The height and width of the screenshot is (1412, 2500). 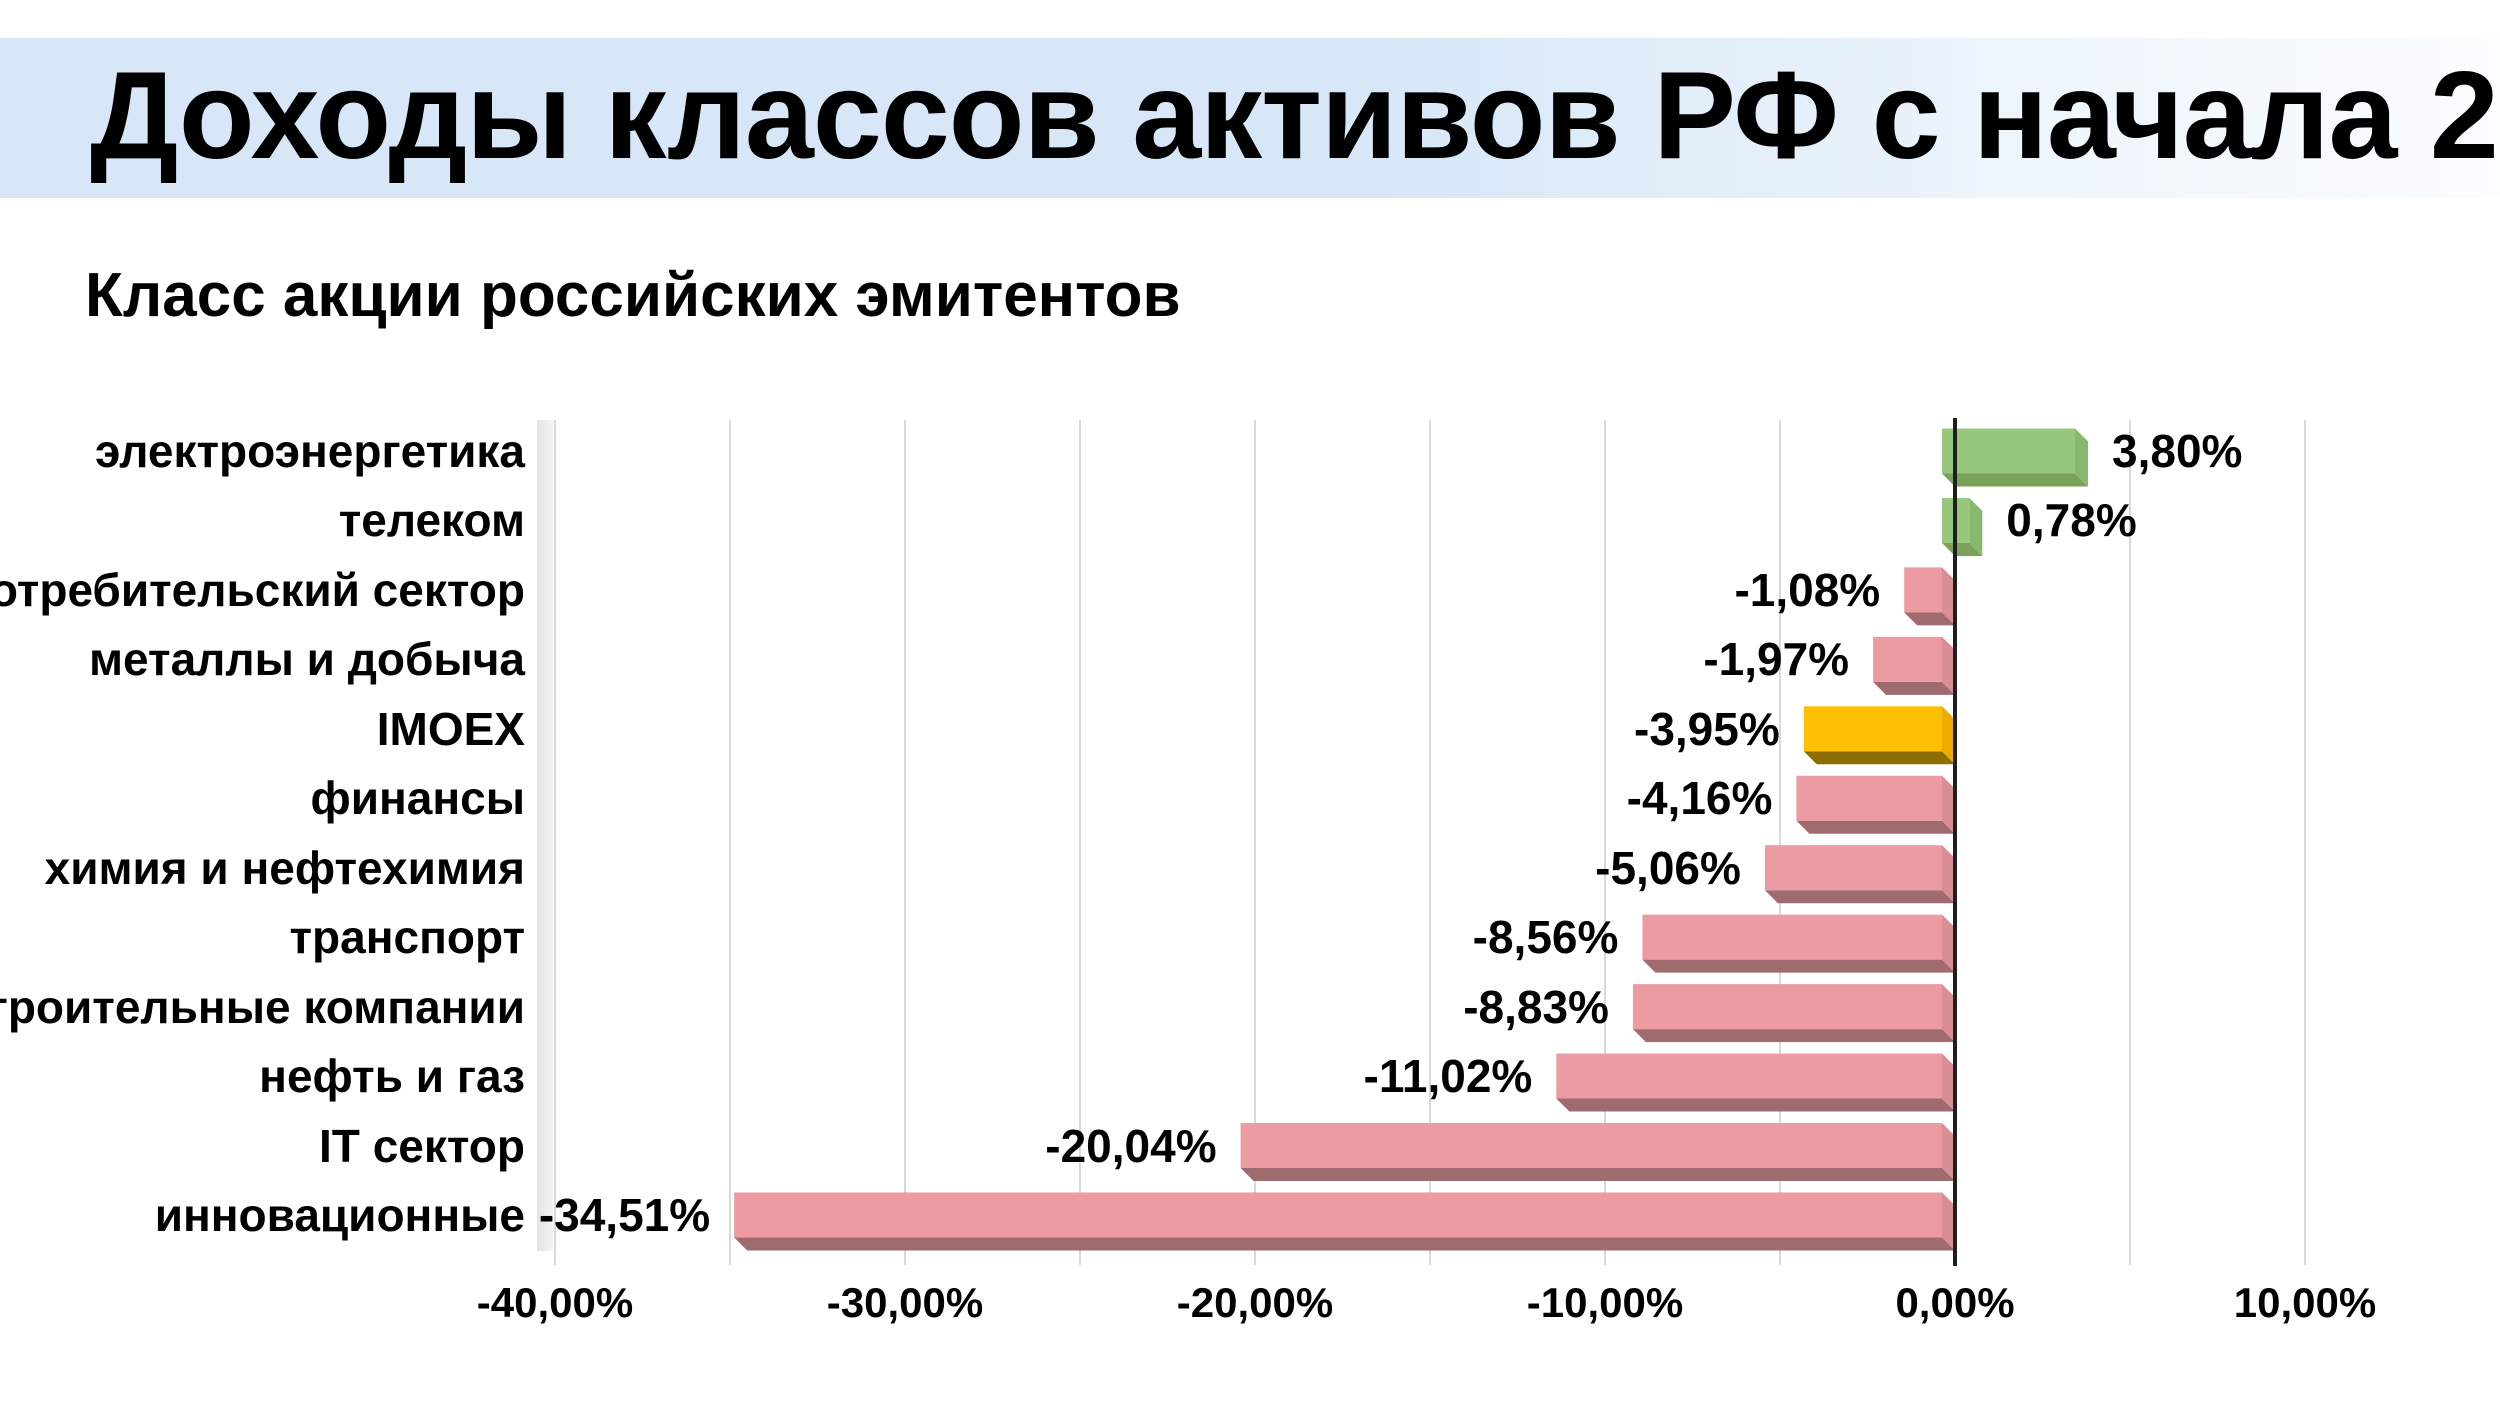 What do you see at coordinates (309, 451) in the screenshot?
I see `category-label: электроэнергетика` at bounding box center [309, 451].